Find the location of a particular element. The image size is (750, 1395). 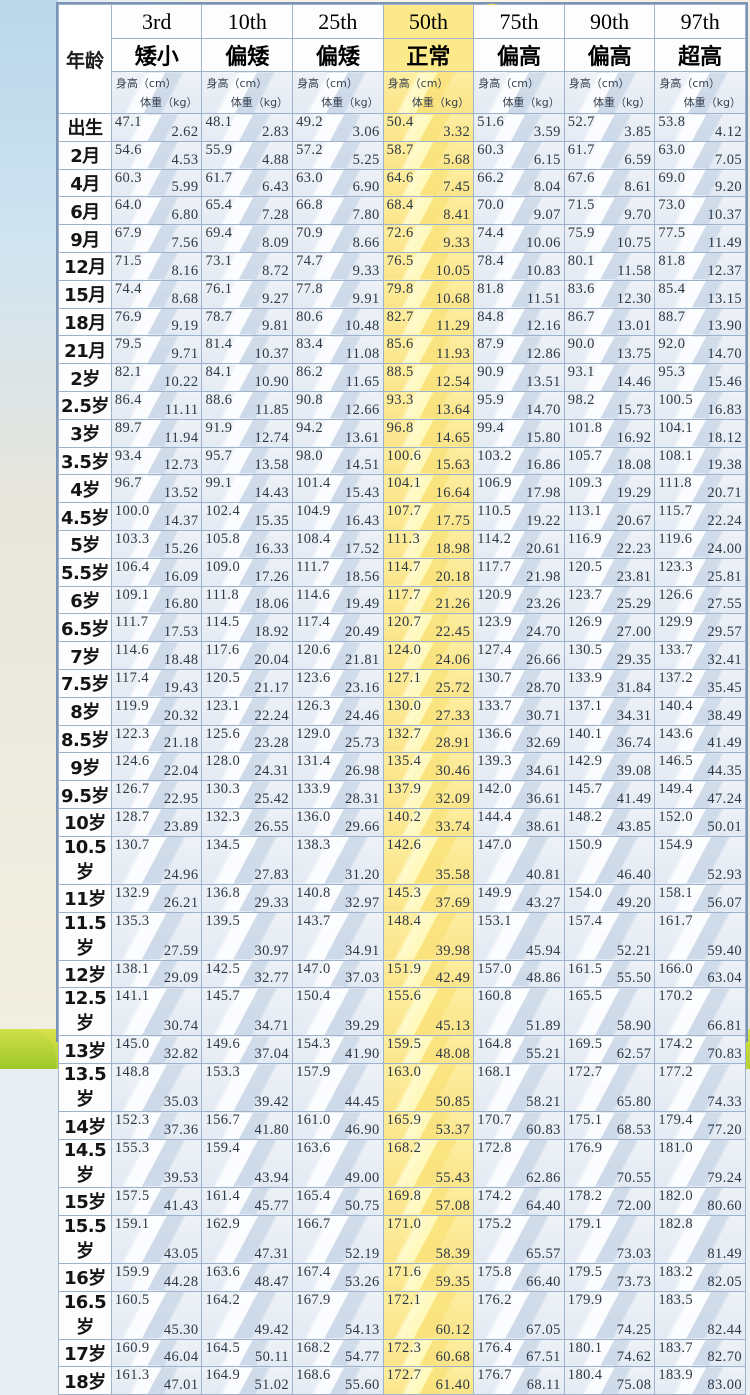

height-value: 128.7 is located at coordinates (132, 816).